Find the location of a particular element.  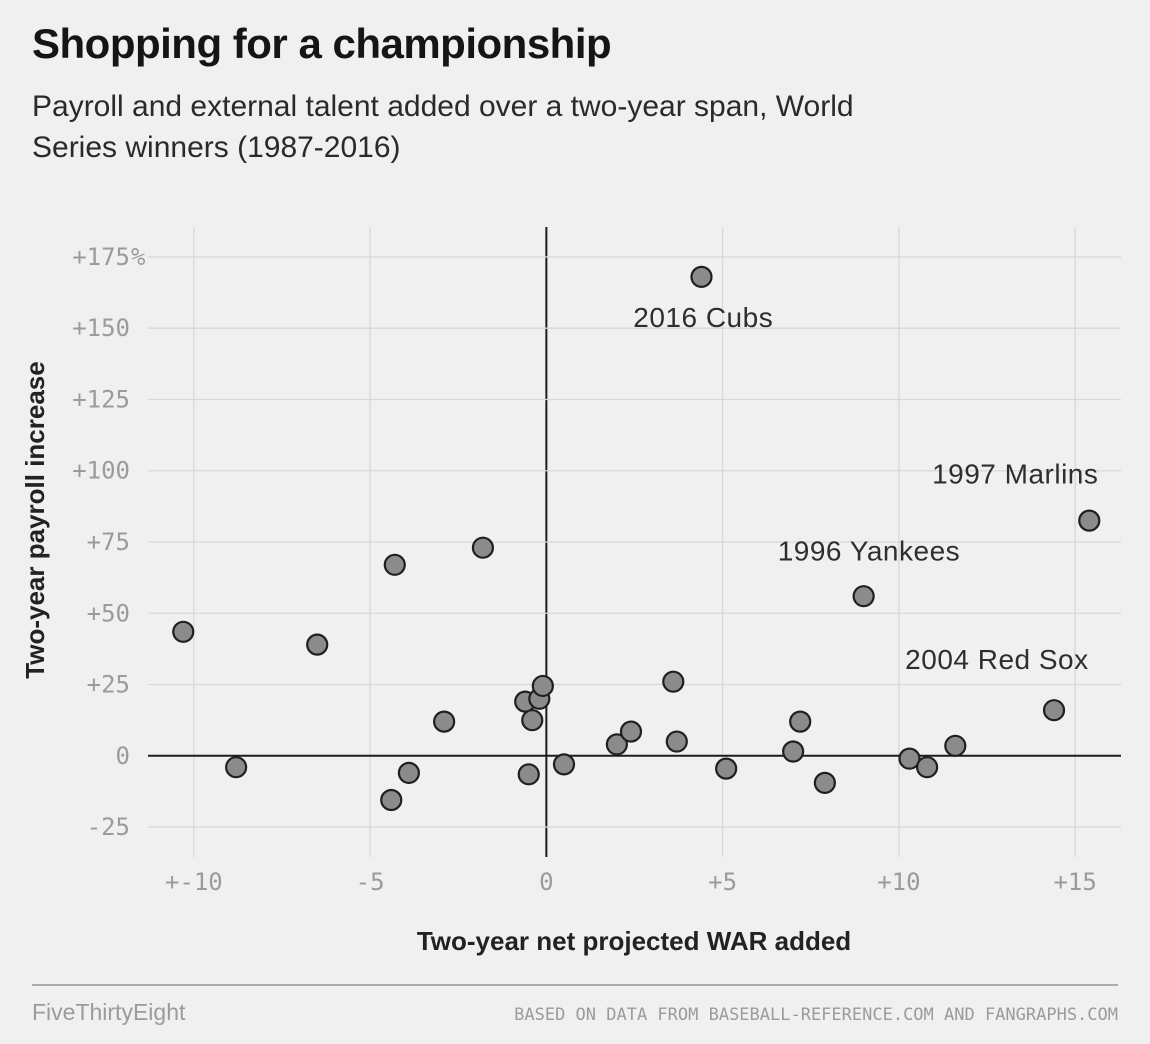

x-tick-label: -5 is located at coordinates (370, 882).